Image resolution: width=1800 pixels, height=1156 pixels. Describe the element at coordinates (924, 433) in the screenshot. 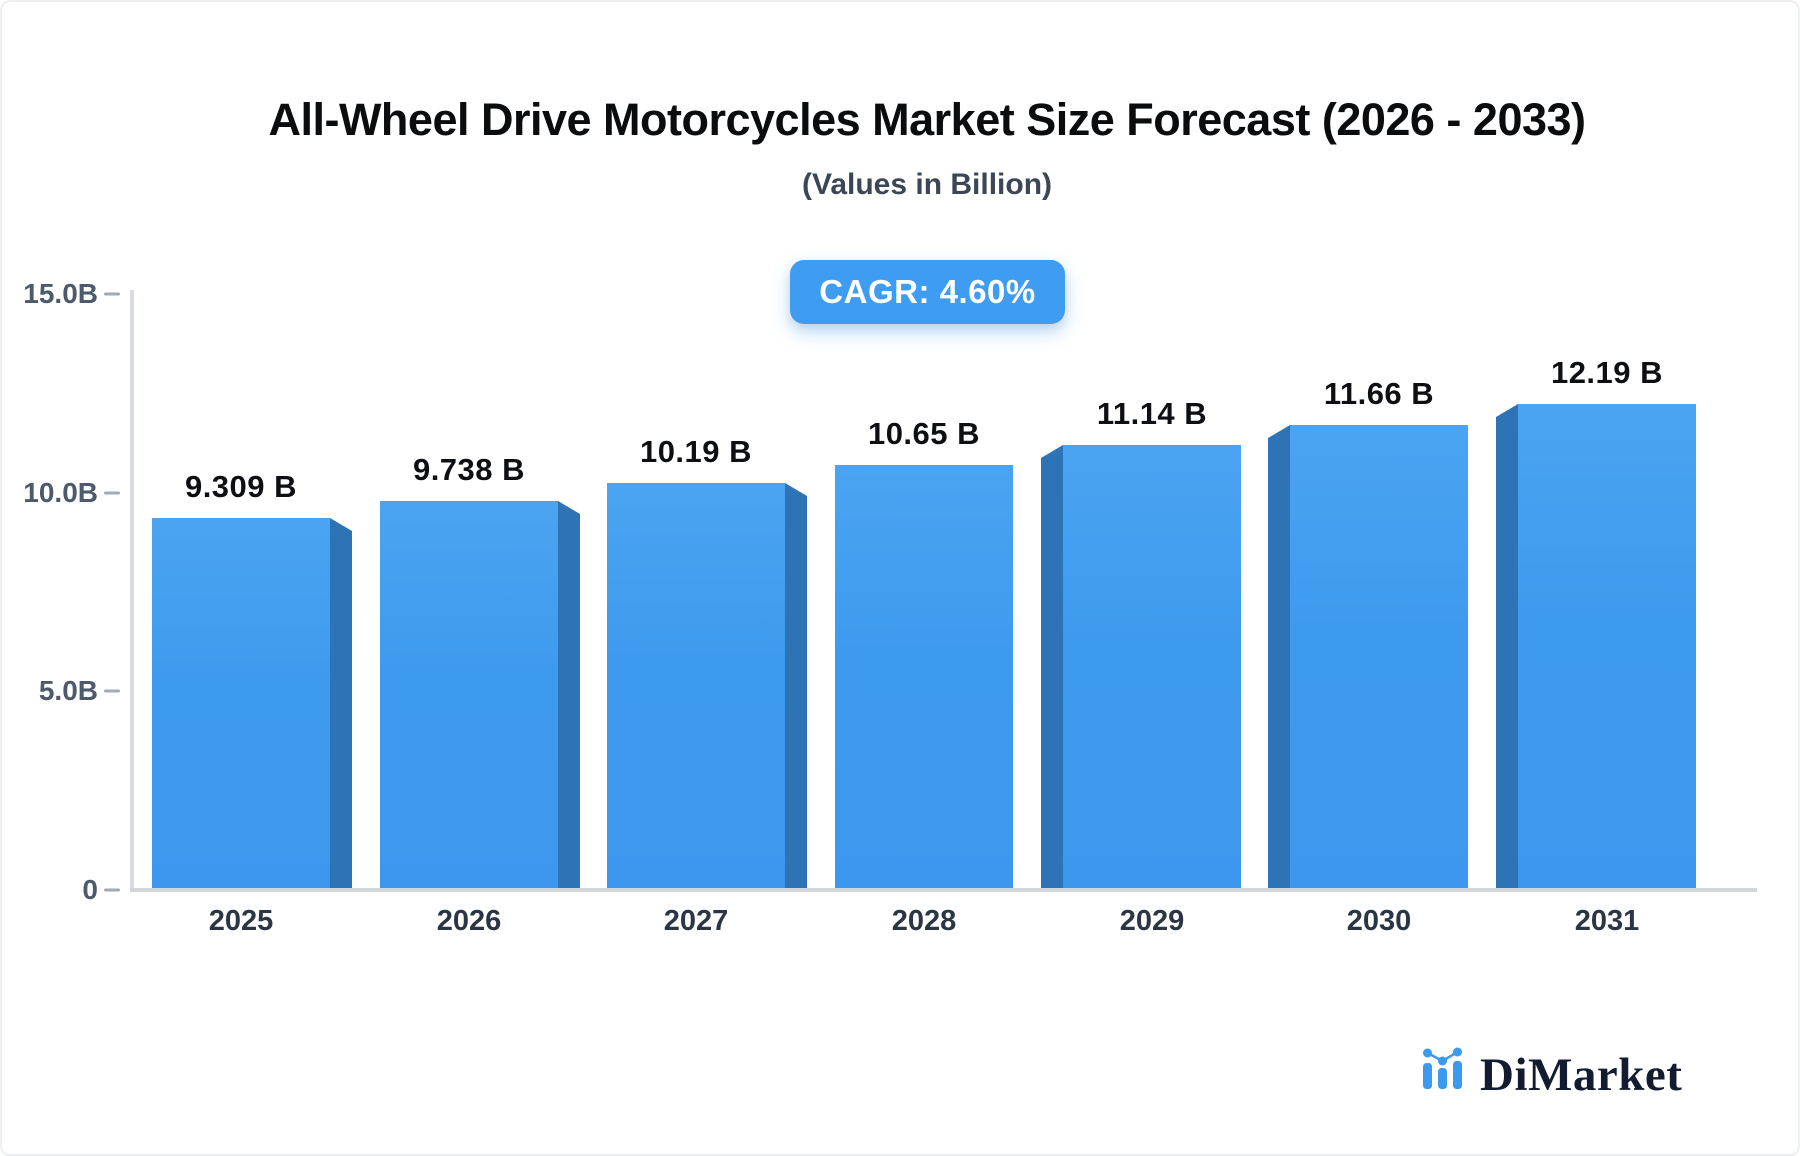

I see `bar-value-label: 10.65 B` at that location.